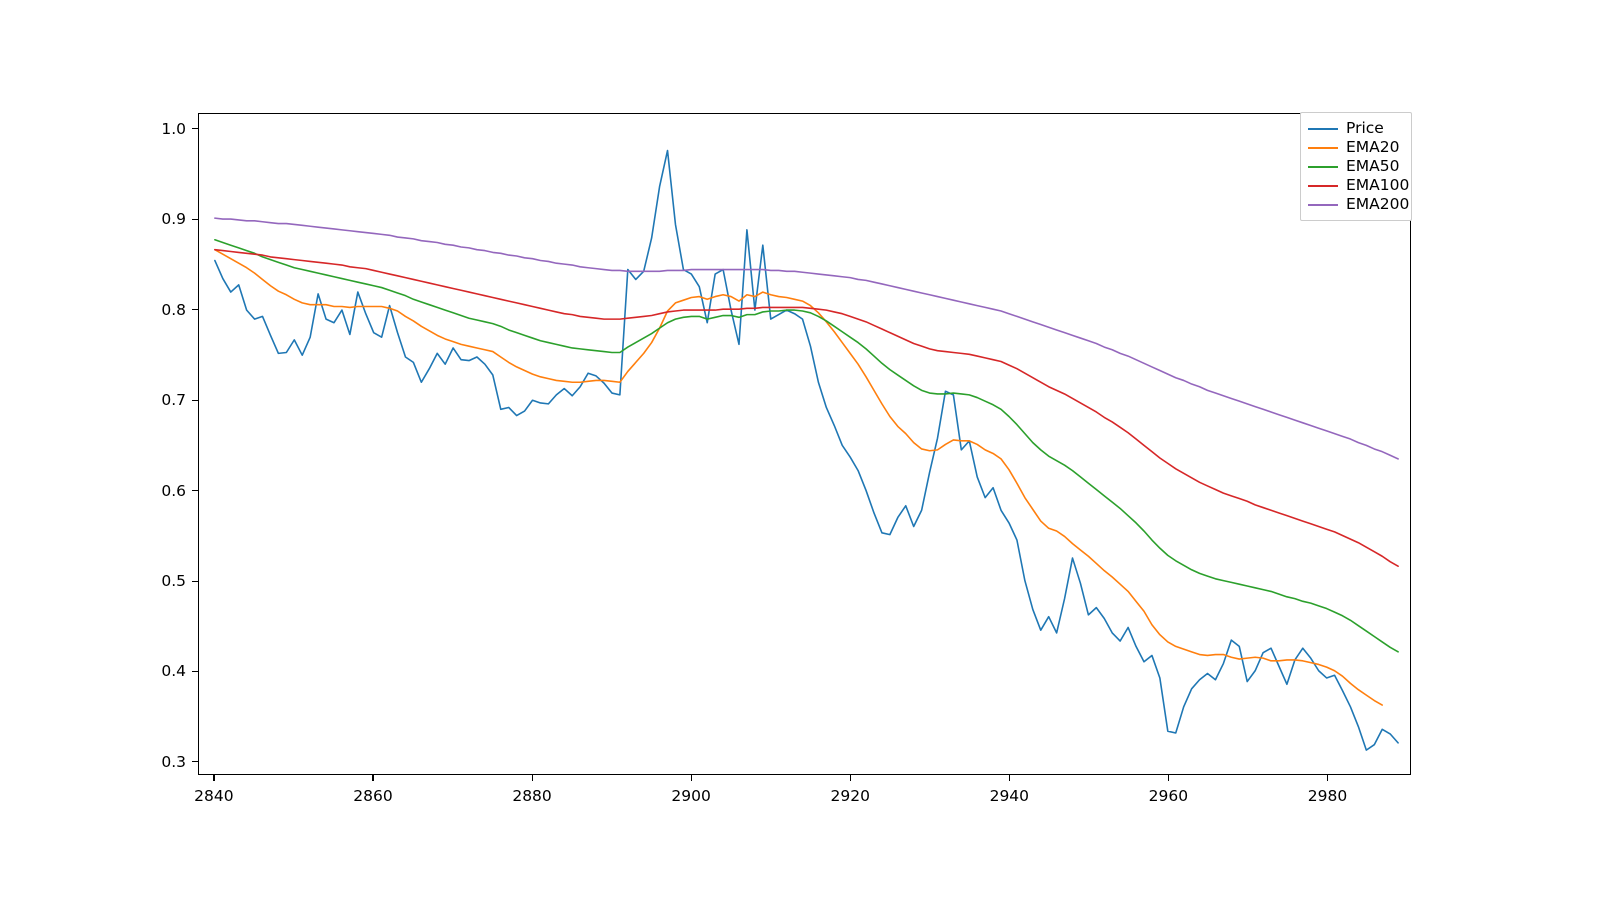 The height and width of the screenshot is (900, 1600). What do you see at coordinates (1365, 127) in the screenshot?
I see `legend-label: Price` at bounding box center [1365, 127].